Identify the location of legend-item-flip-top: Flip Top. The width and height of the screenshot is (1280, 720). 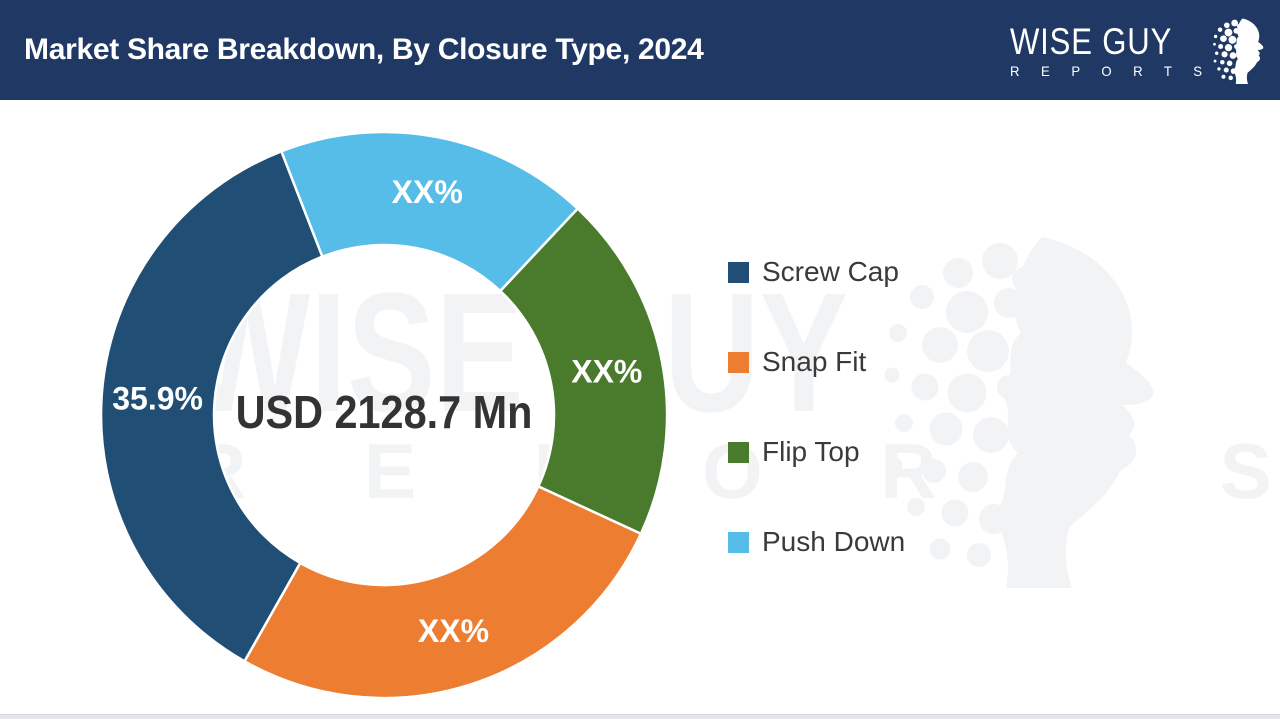
(816, 452).